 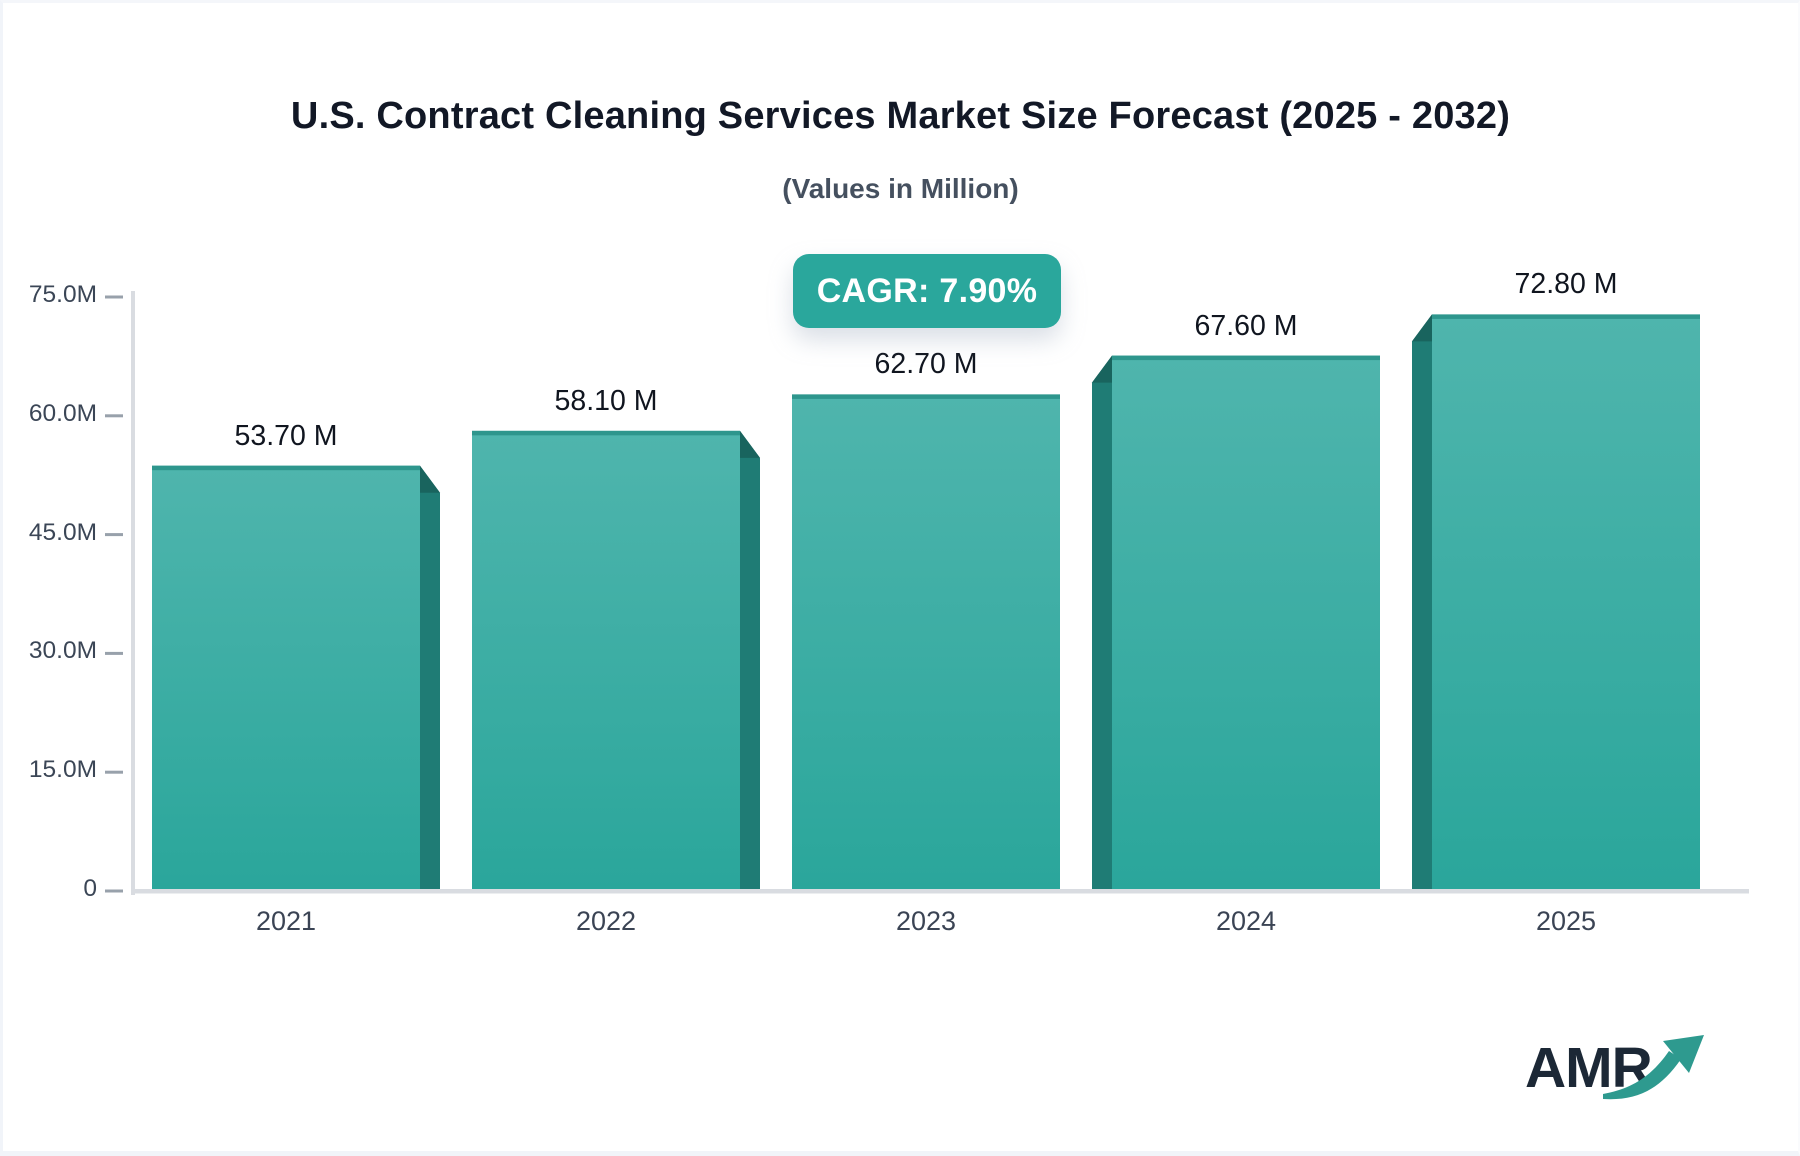 I want to click on bar-value-label: 53.70 M, so click(x=286, y=435).